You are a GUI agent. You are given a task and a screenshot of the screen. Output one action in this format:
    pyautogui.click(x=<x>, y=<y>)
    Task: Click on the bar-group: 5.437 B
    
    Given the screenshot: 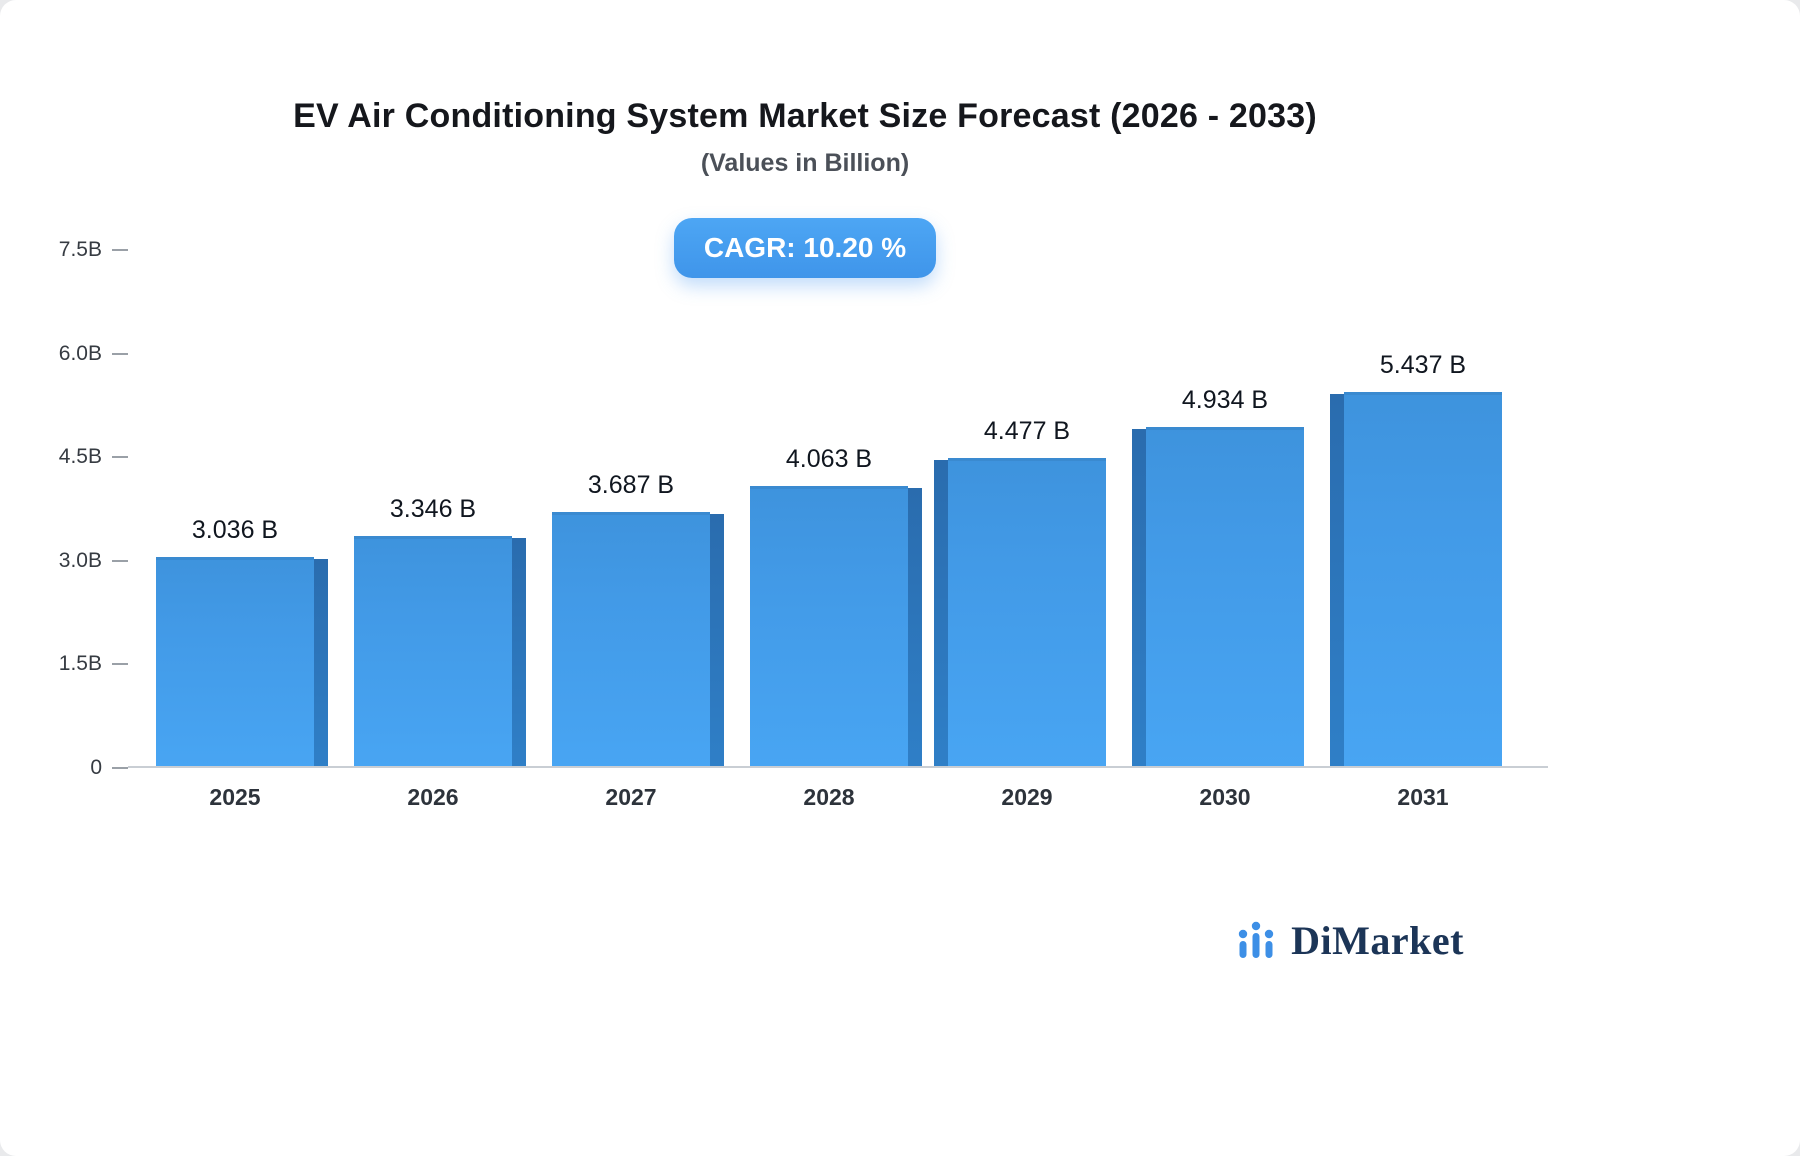 What is the action you would take?
    pyautogui.click(x=1416, y=508)
    